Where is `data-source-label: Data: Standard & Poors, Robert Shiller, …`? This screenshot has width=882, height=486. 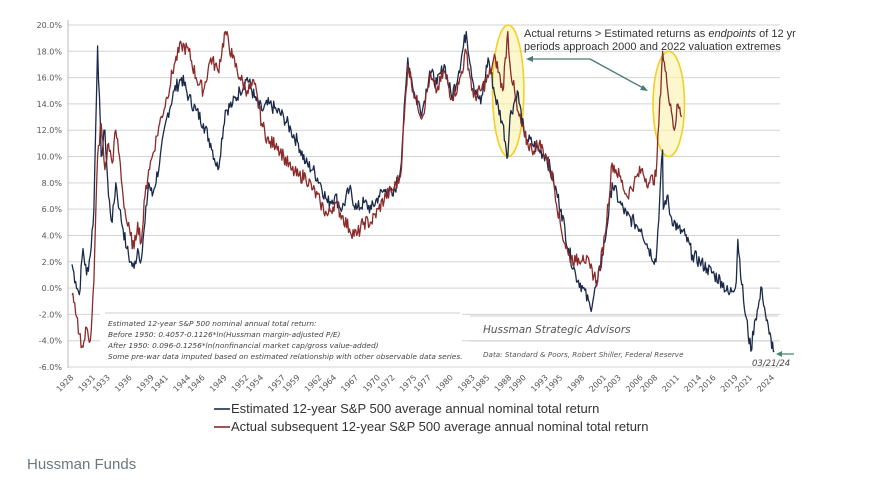 data-source-label: Data: Standard & Poors, Robert Shiller, … is located at coordinates (583, 354).